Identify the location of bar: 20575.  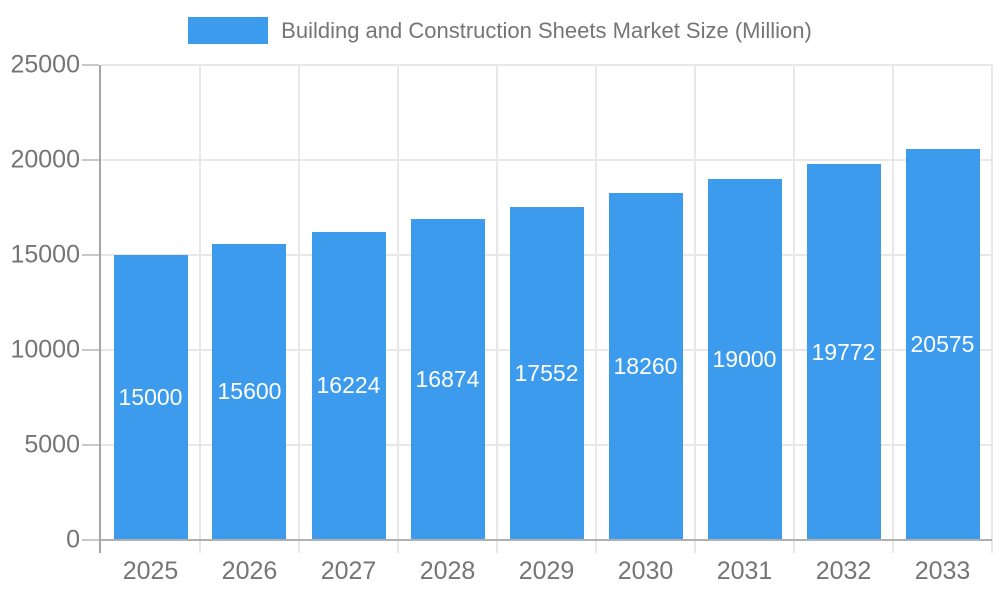
(942, 344).